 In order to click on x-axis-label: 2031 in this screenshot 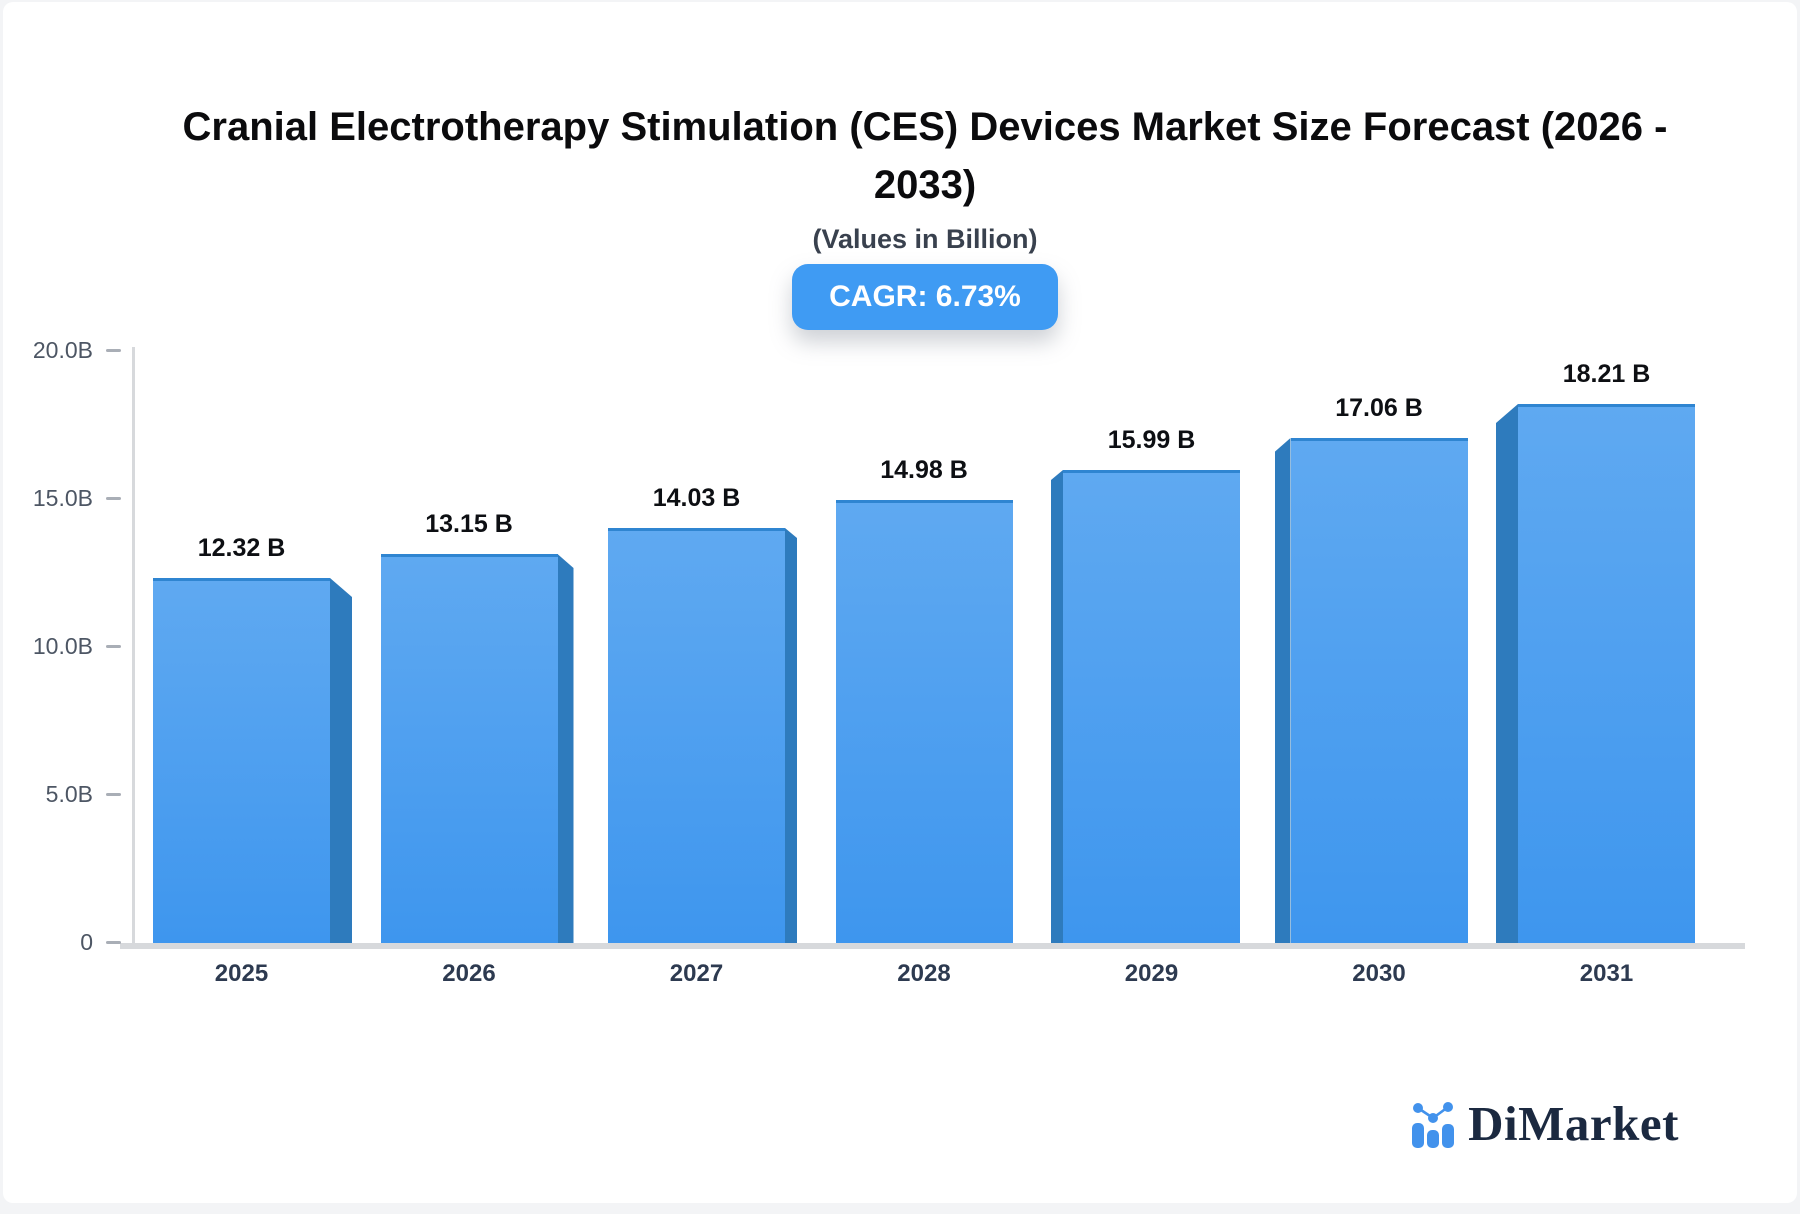, I will do `click(1606, 973)`.